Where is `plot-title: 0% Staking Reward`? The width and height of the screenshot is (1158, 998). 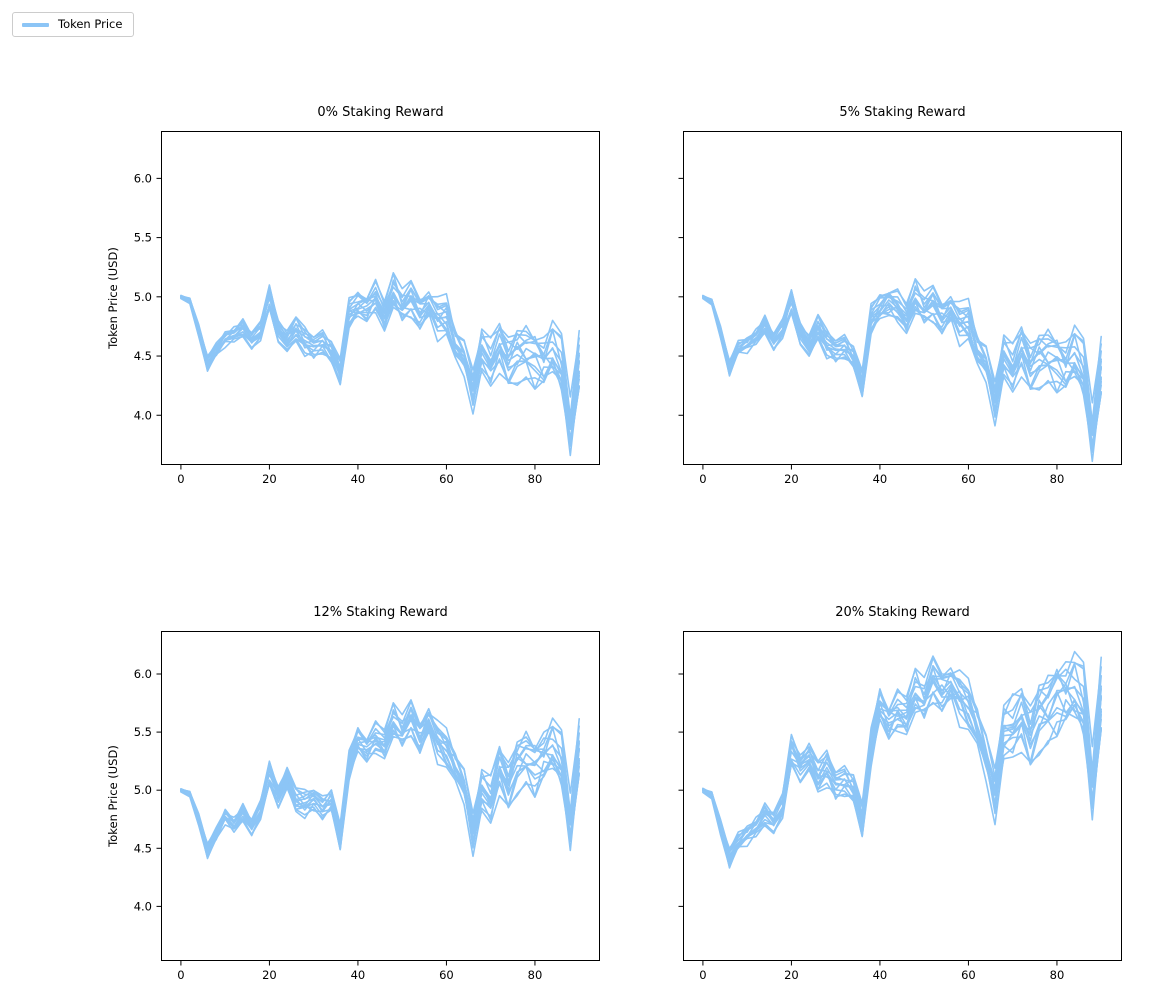
plot-title: 0% Staking Reward is located at coordinates (380, 112).